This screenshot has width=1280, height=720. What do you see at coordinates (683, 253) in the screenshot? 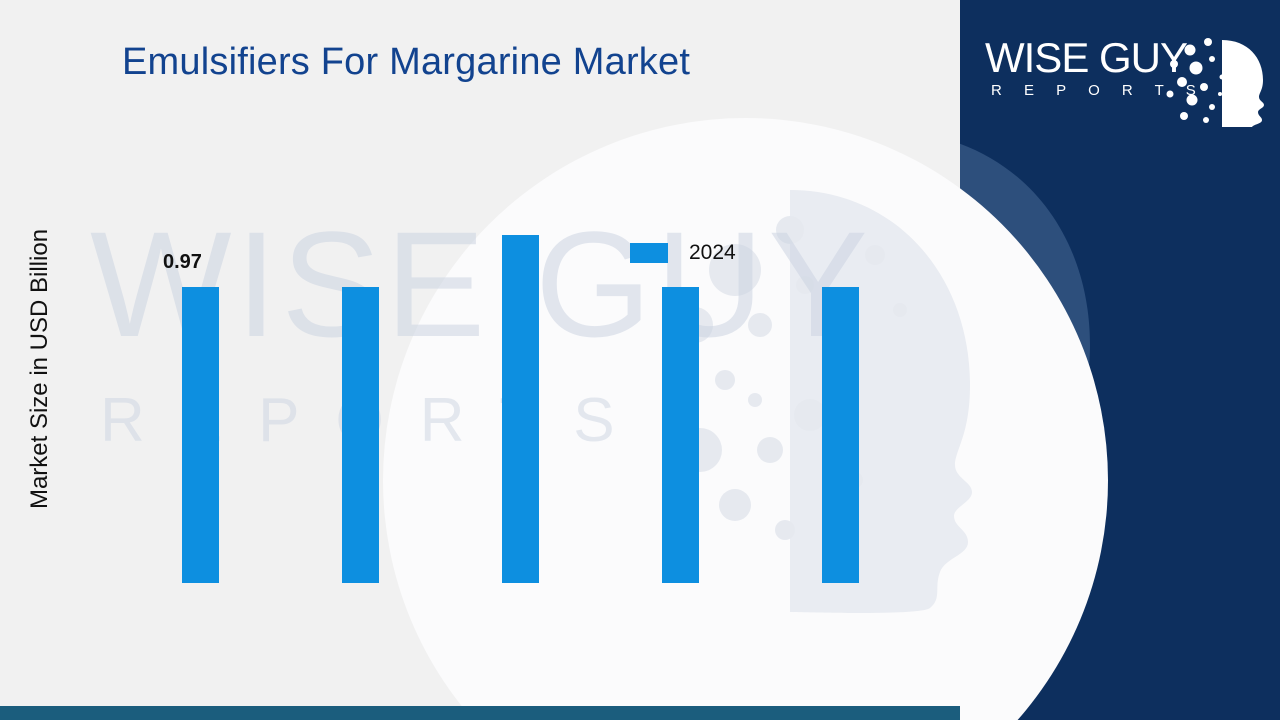
I see `chart-legend: 2024` at bounding box center [683, 253].